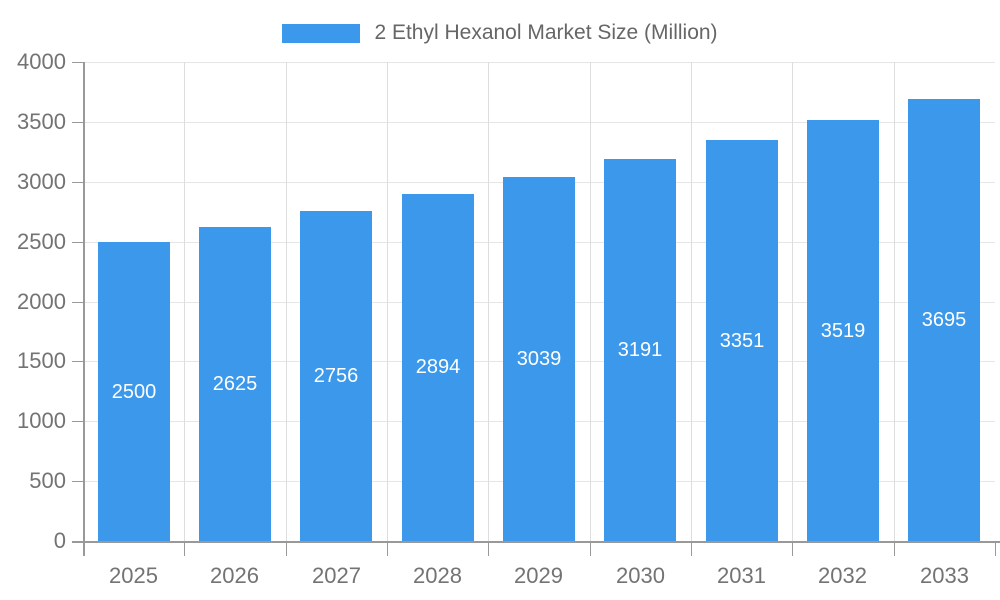 The height and width of the screenshot is (600, 1000). What do you see at coordinates (84, 309) in the screenshot?
I see `y-axis-line` at bounding box center [84, 309].